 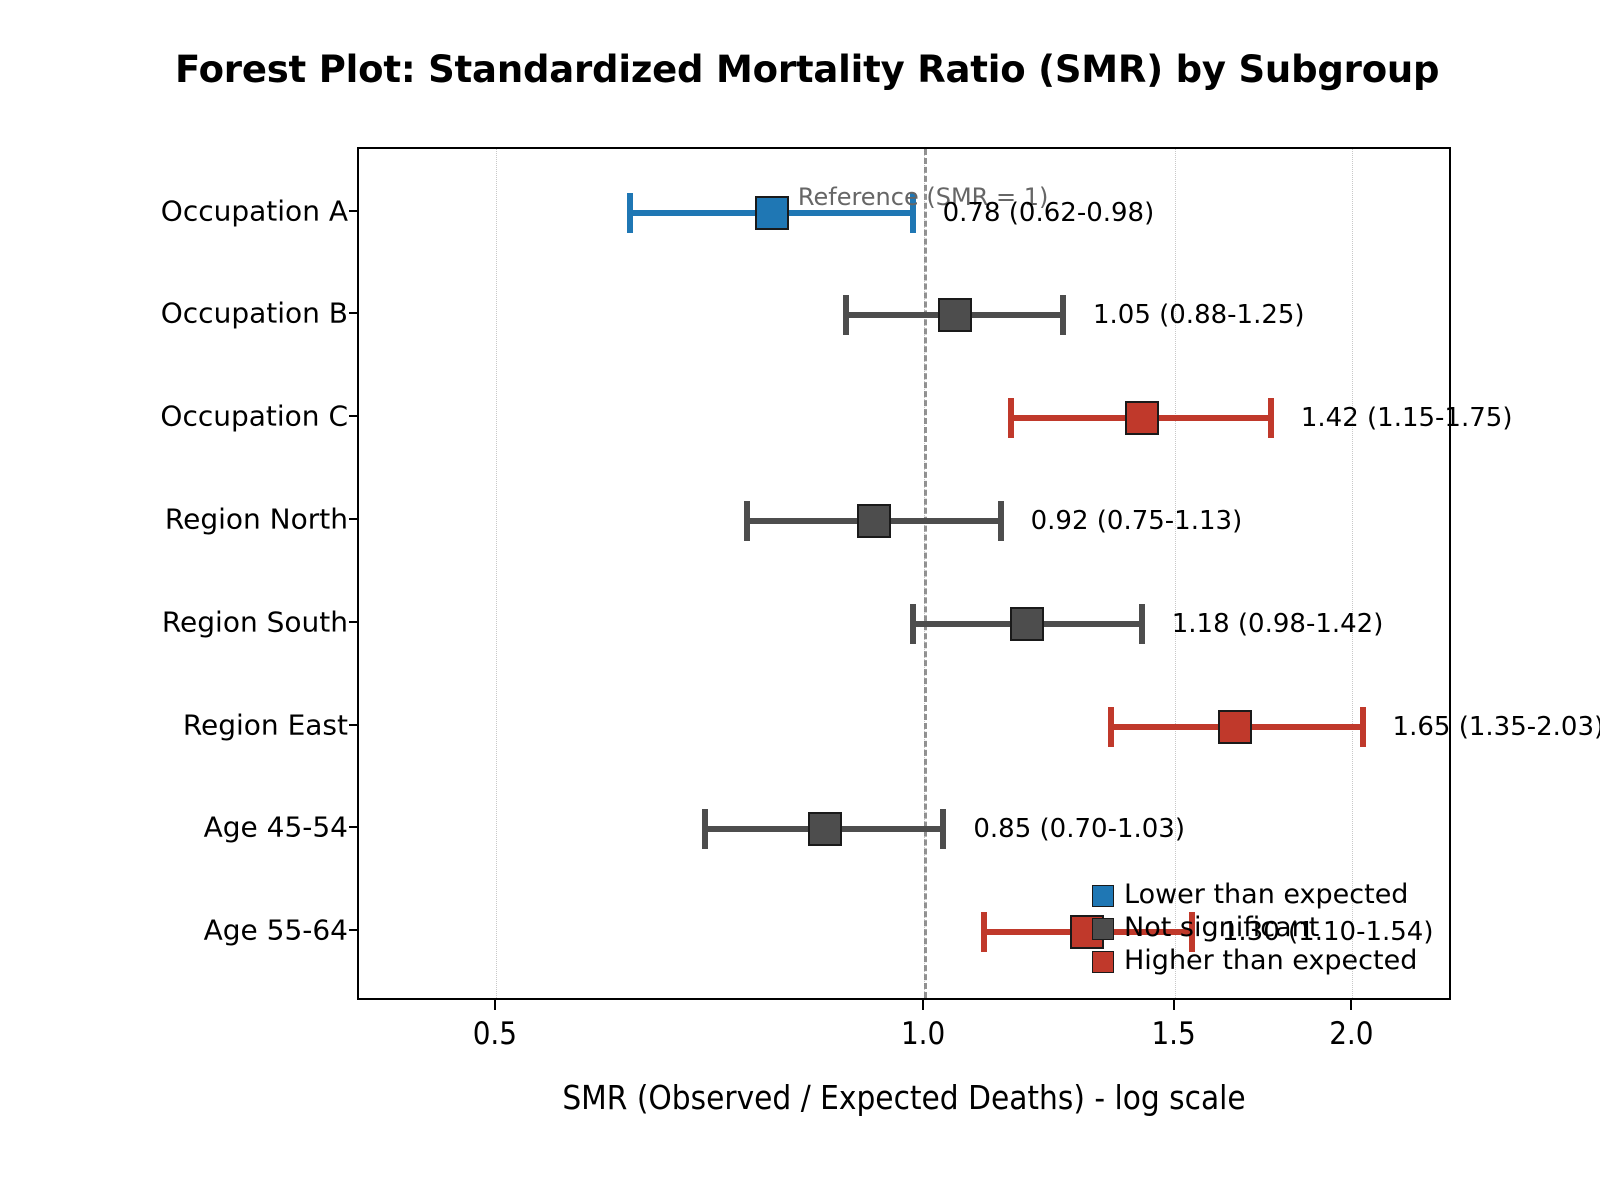 I want to click on legend-label: Not significant, so click(x=1222, y=927).